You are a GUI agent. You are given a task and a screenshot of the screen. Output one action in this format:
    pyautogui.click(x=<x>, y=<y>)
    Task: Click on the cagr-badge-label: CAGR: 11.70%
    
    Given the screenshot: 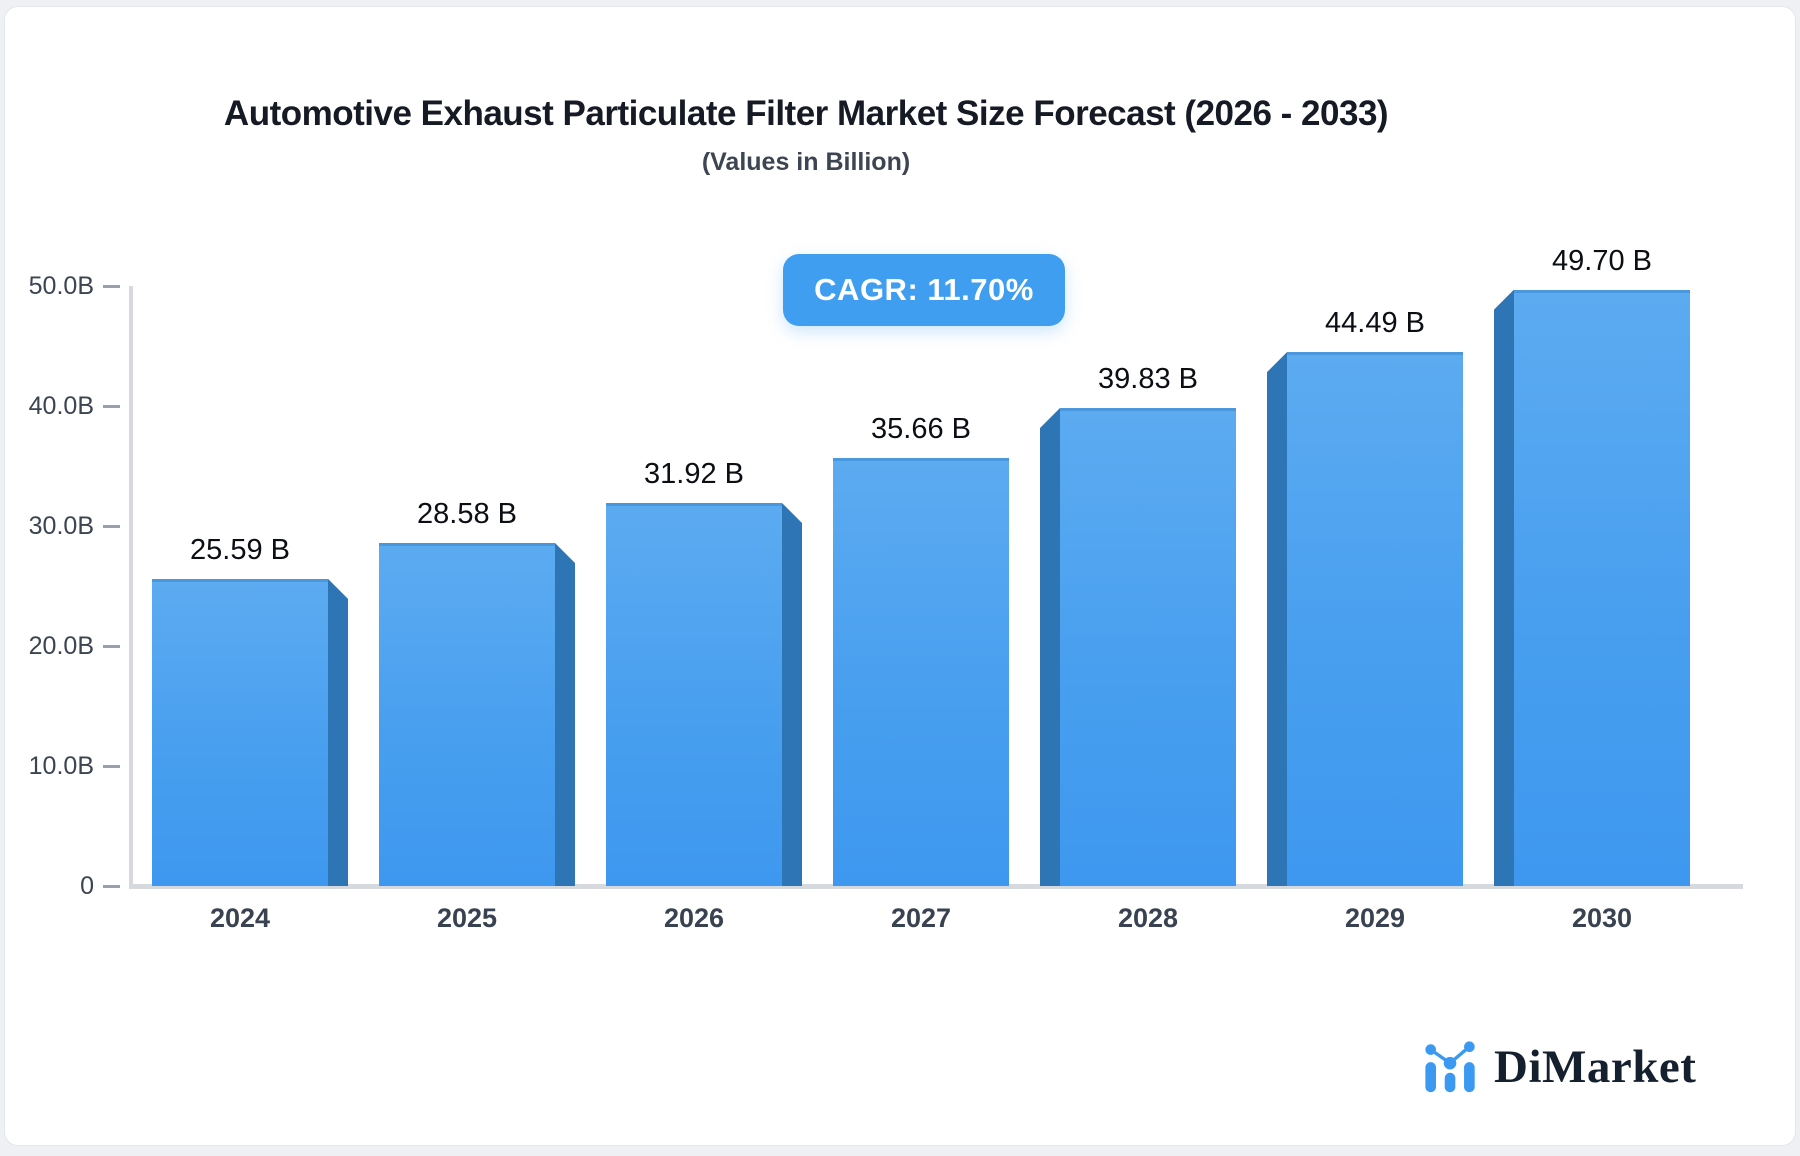 What is the action you would take?
    pyautogui.click(x=924, y=289)
    